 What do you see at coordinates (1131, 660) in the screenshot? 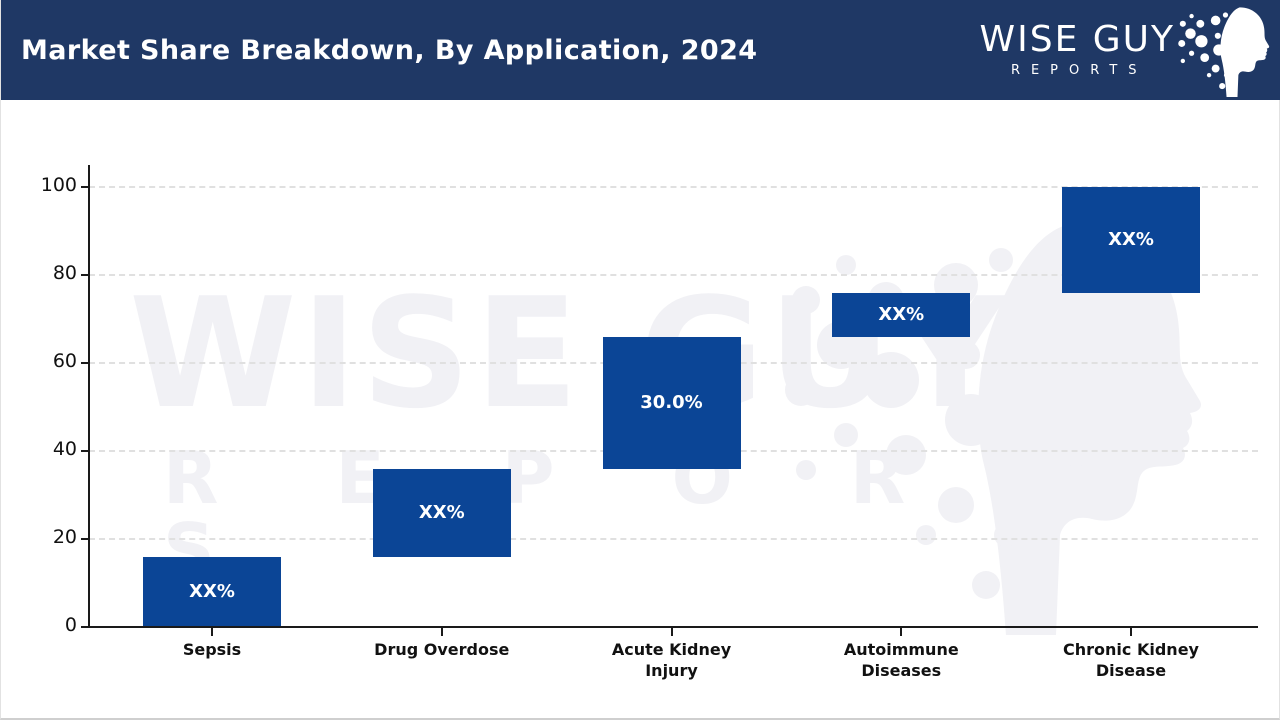
I see `x-category-label: Chronic Kidney Disease` at bounding box center [1131, 660].